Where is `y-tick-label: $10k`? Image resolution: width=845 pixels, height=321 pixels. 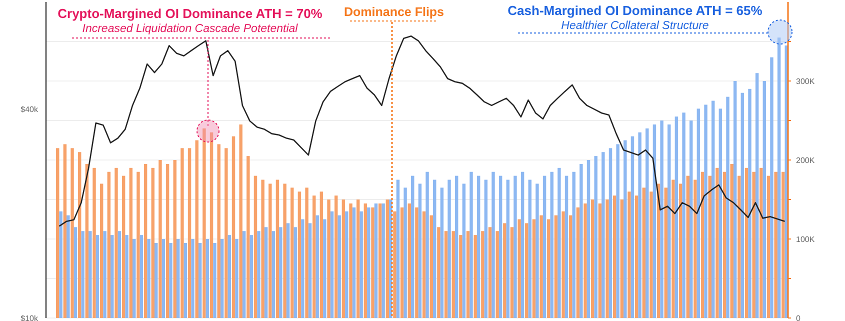
y-tick-label: $10k is located at coordinates (29, 317).